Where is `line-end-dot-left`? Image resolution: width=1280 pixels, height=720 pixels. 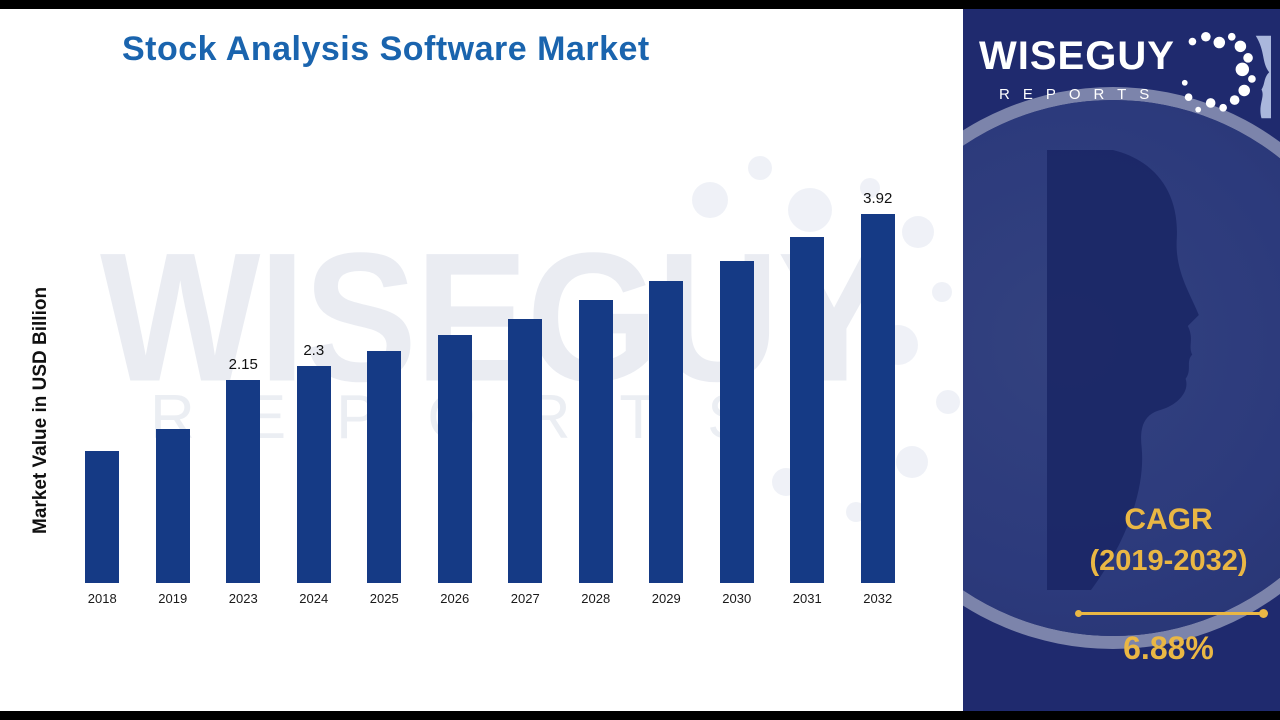
line-end-dot-left is located at coordinates (1078, 613).